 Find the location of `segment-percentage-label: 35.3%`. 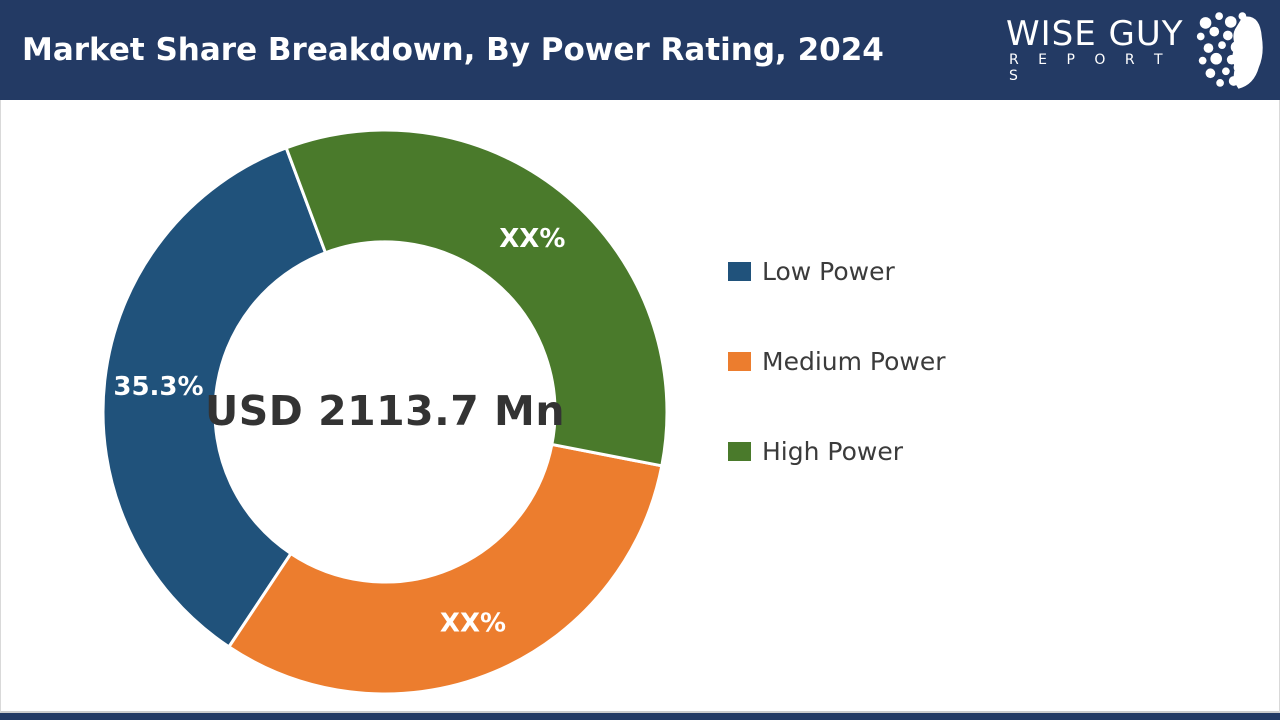

segment-percentage-label: 35.3% is located at coordinates (158, 387).